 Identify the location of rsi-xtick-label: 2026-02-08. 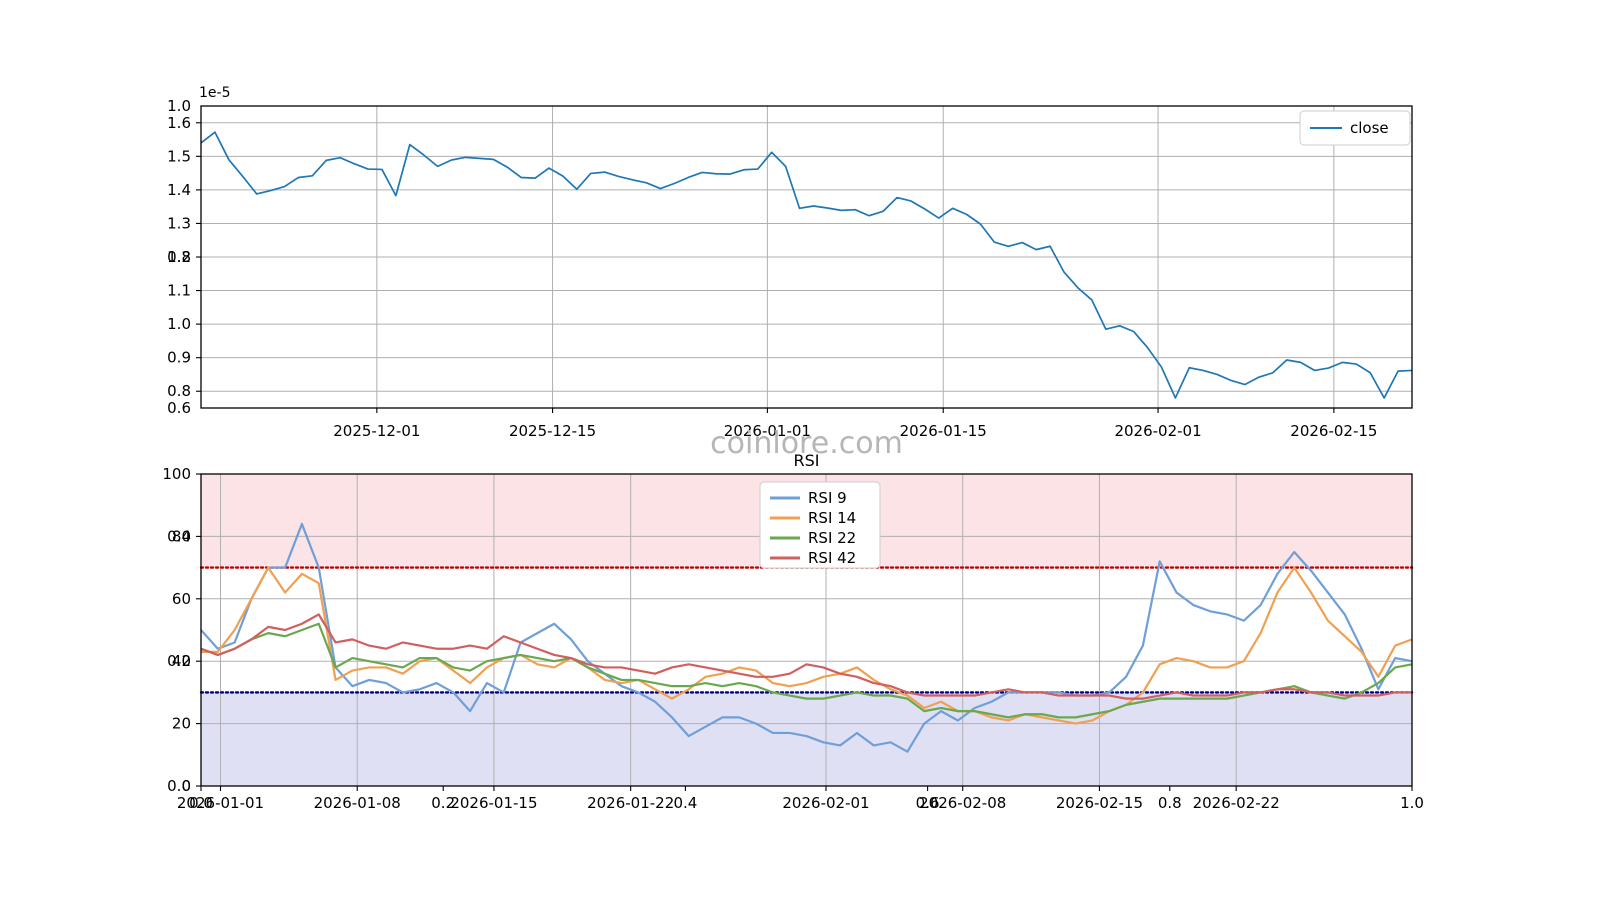
(962, 803).